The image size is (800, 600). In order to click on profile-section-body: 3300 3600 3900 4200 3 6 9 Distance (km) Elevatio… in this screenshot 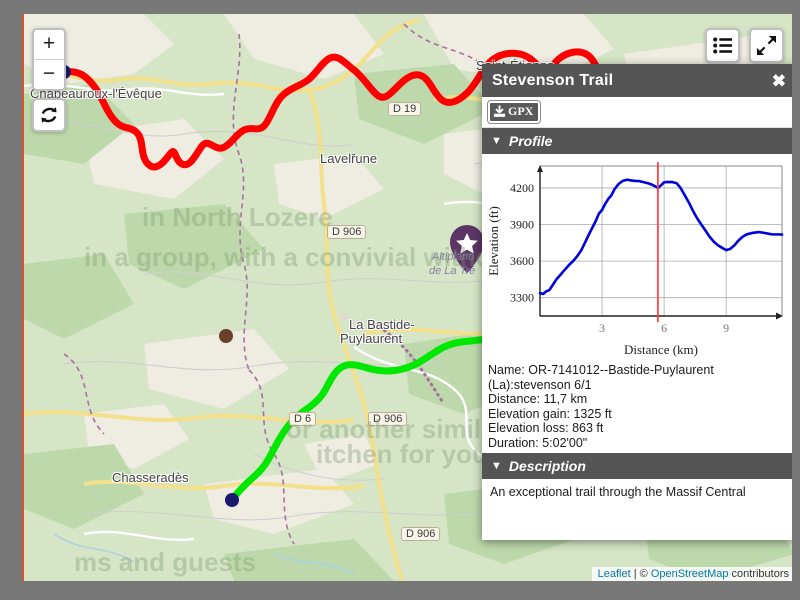, I will do `click(637, 258)`.